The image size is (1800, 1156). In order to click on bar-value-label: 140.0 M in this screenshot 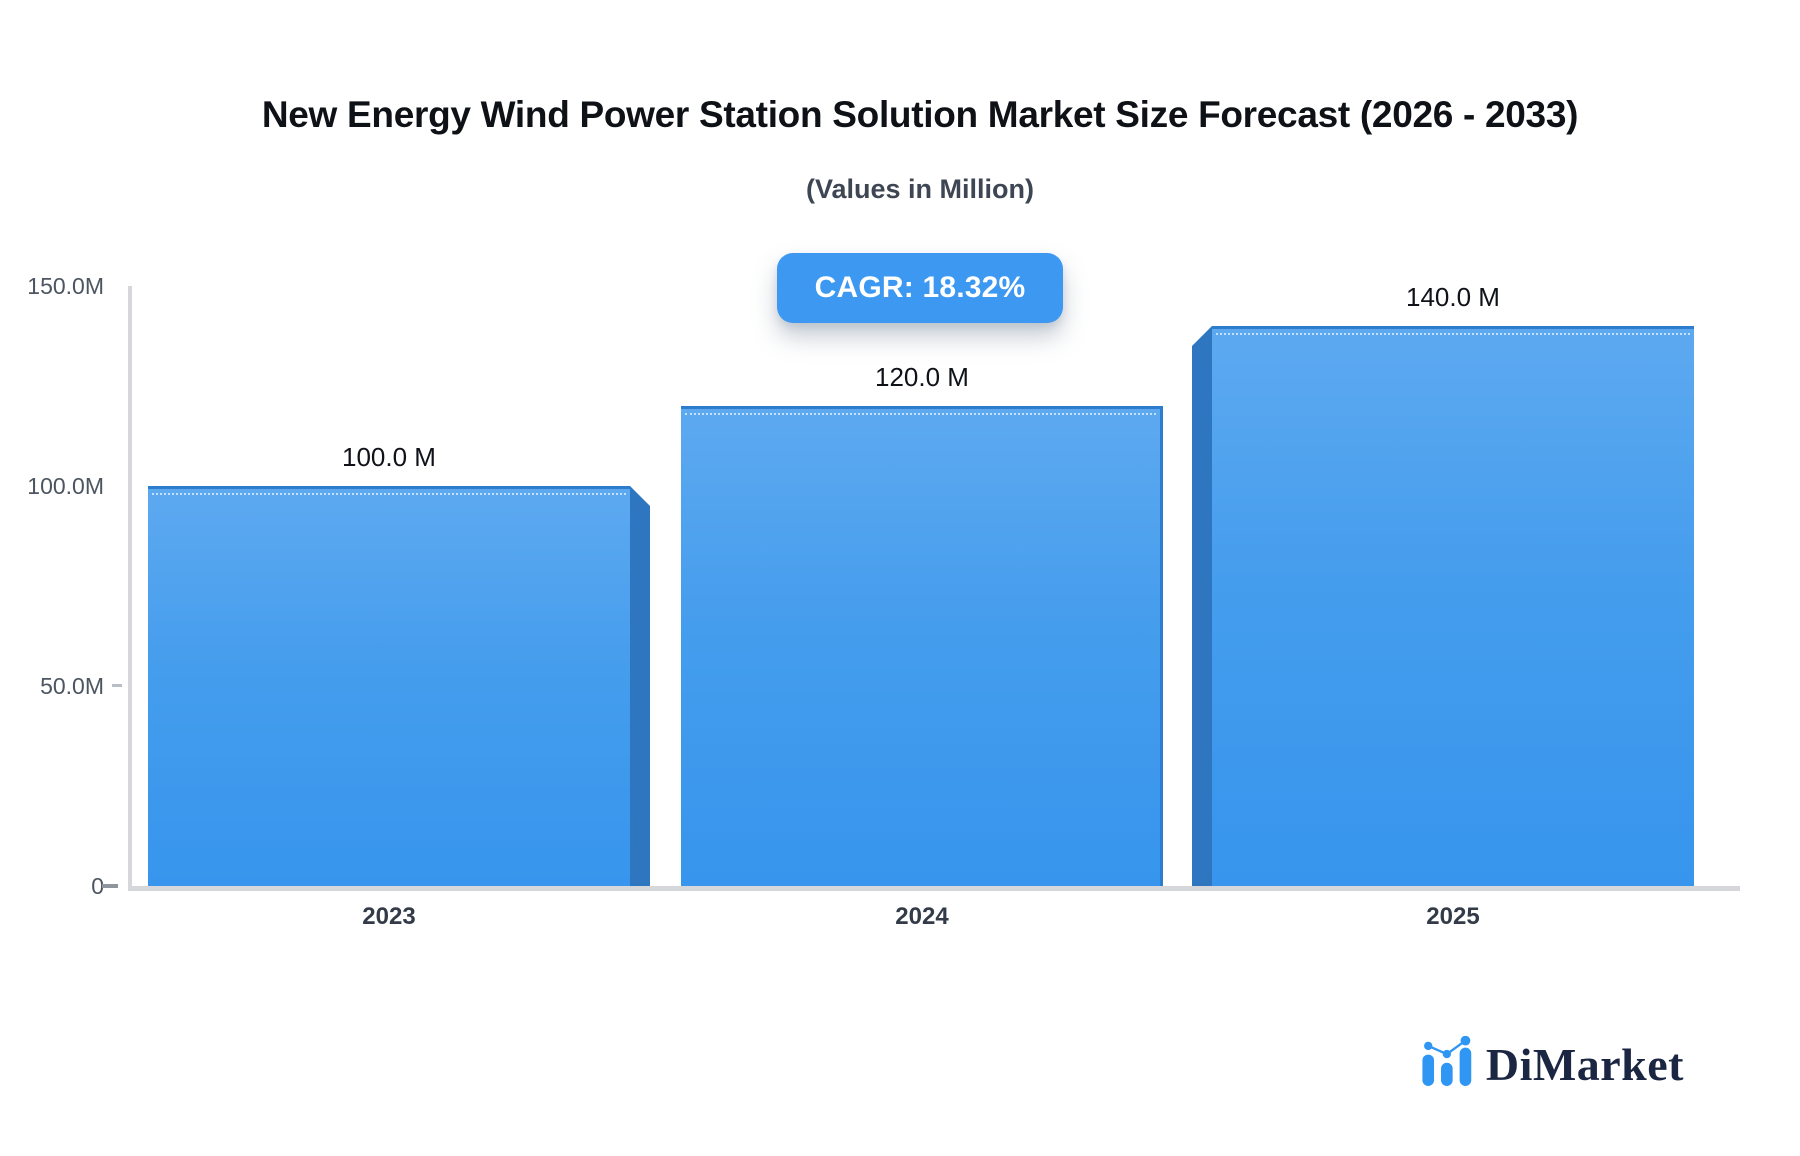, I will do `click(1453, 297)`.